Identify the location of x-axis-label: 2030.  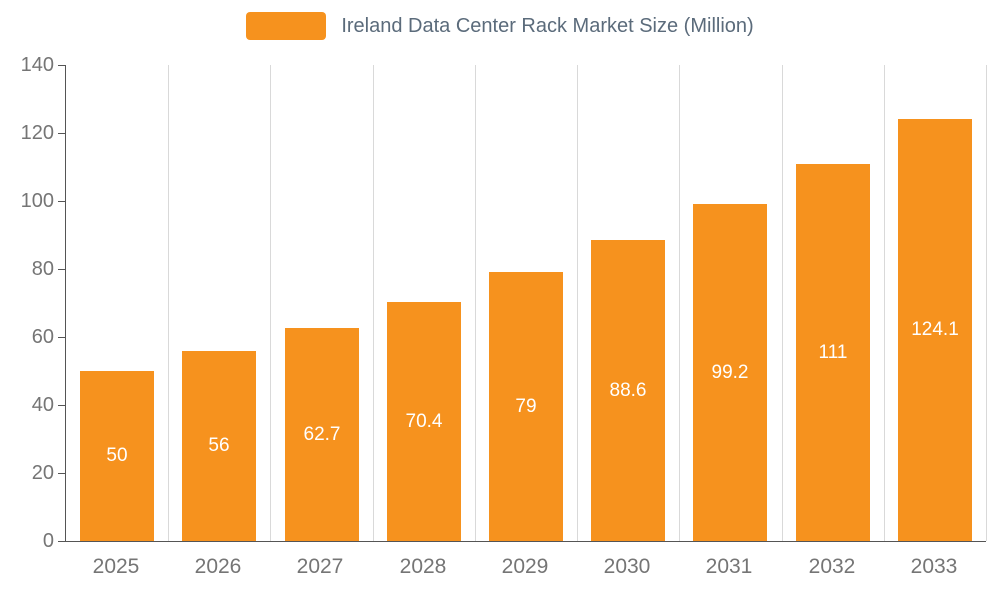
(627, 566).